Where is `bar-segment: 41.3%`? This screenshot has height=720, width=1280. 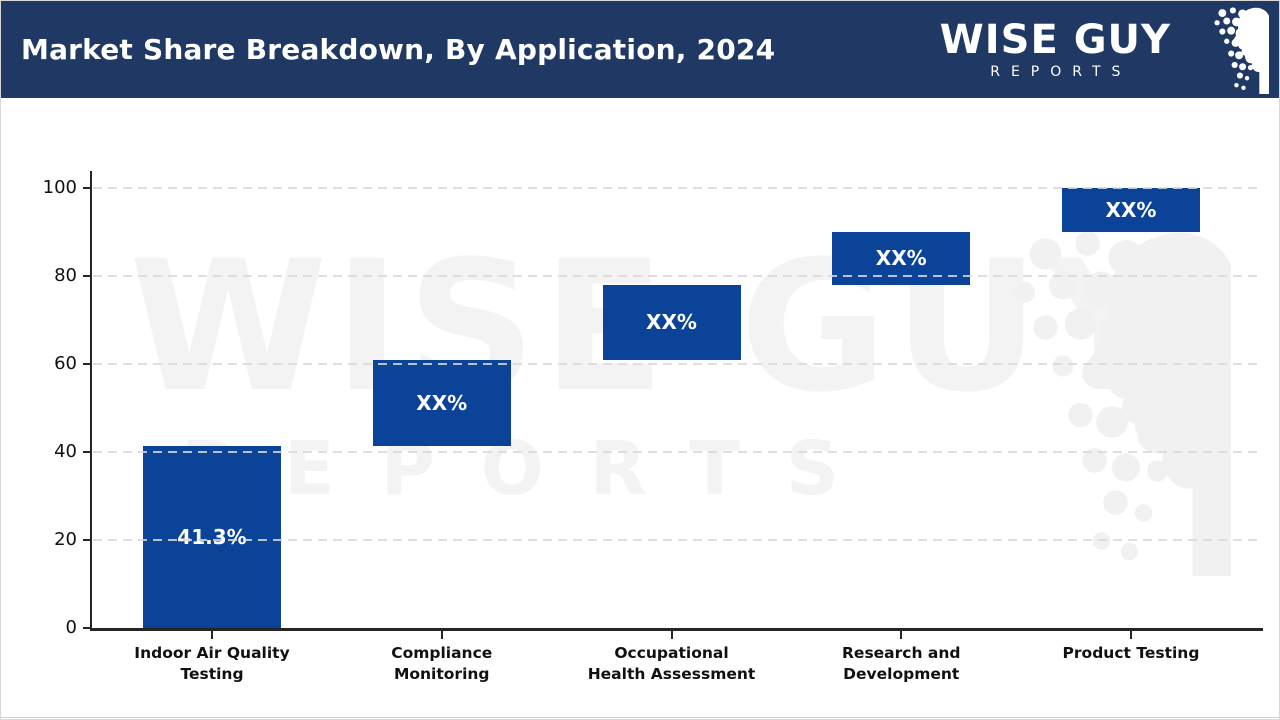
bar-segment: 41.3% is located at coordinates (212, 537).